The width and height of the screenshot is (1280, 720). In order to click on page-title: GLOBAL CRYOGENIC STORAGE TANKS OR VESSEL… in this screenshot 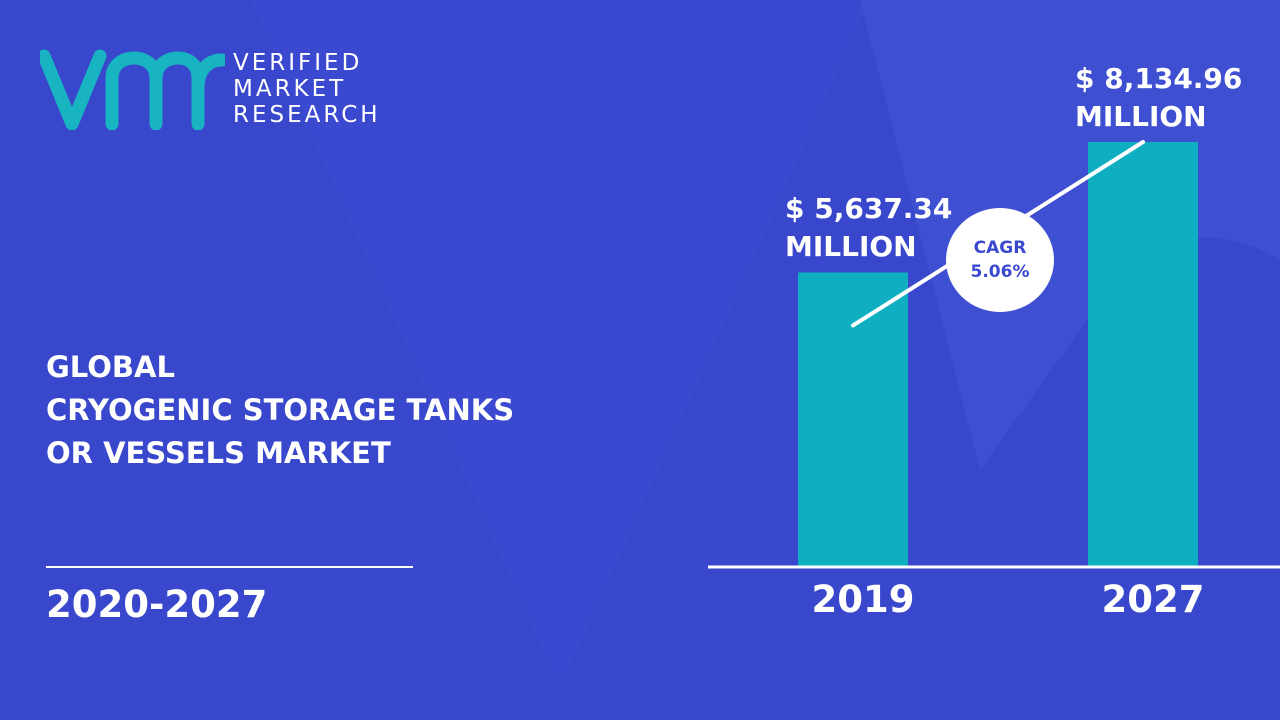, I will do `click(280, 410)`.